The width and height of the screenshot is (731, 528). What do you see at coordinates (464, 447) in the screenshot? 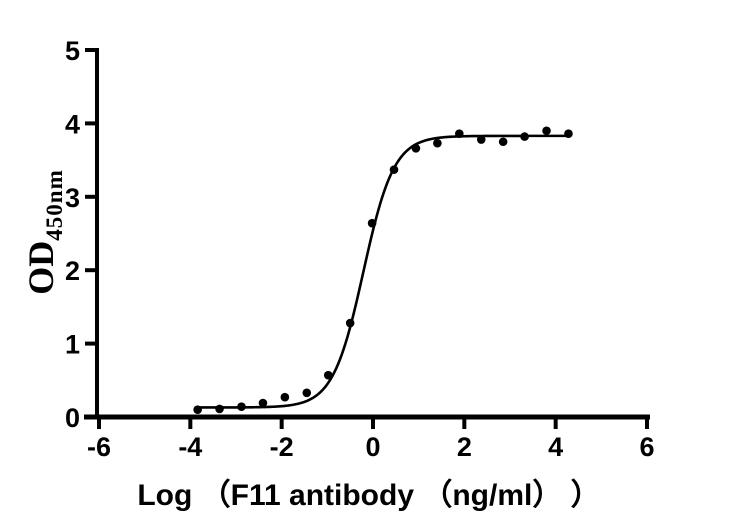
I see `x-tick-label: 2` at bounding box center [464, 447].